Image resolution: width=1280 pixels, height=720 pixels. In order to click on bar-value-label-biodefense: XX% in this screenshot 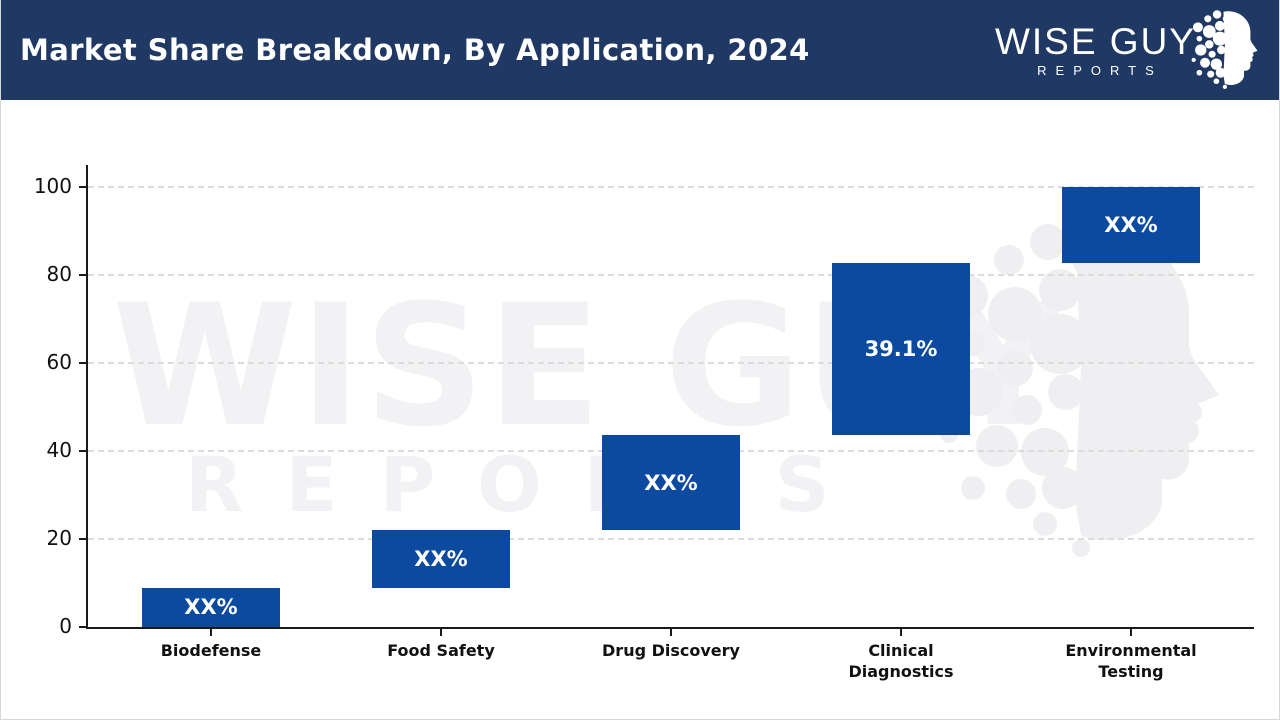, I will do `click(211, 607)`.